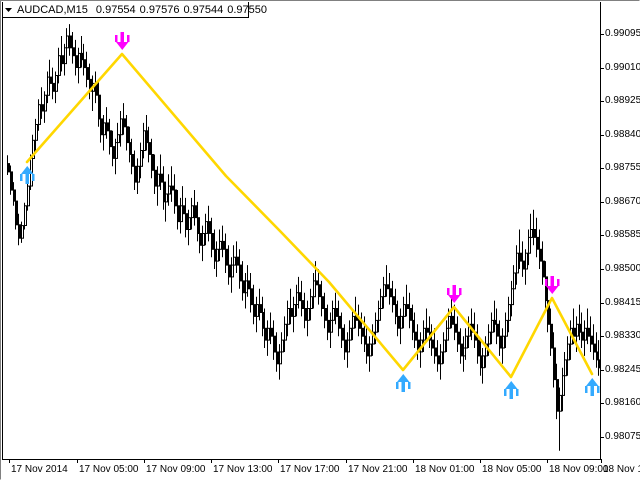 The image size is (640, 480). I want to click on price-tick-label: 0.98755, so click(622, 167).